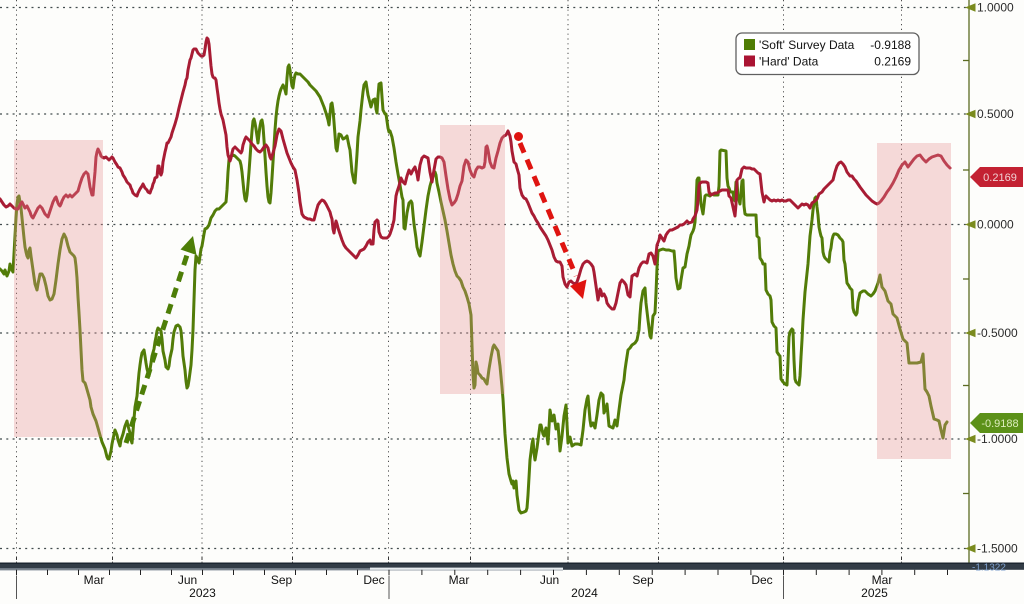 This screenshot has width=1024, height=604. Describe the element at coordinates (584, 592) in the screenshot. I see `svg-text: 2024` at that location.